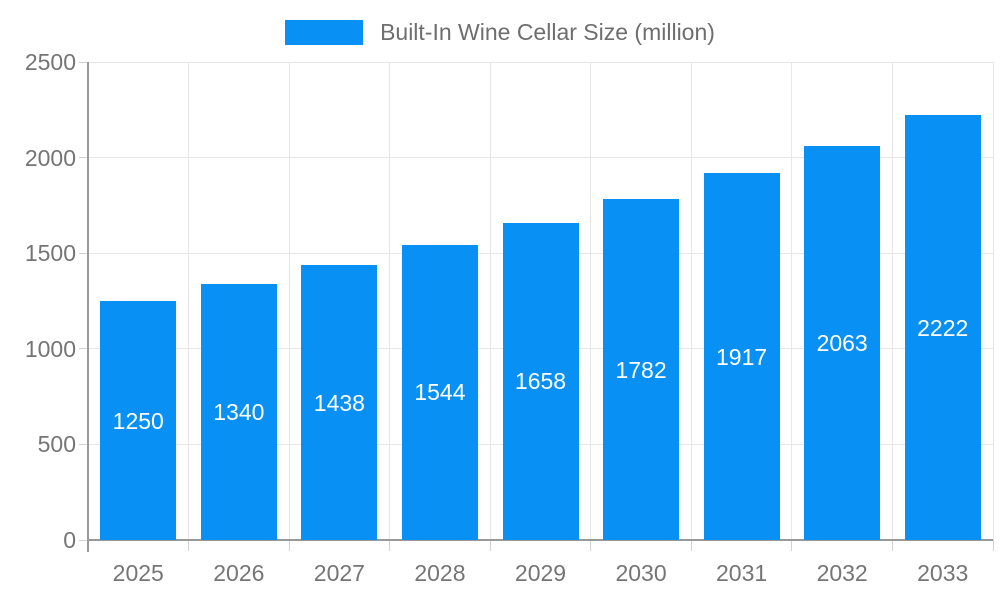 Image resolution: width=1000 pixels, height=600 pixels. Describe the element at coordinates (50, 253) in the screenshot. I see `y-tick-label: 1500` at that location.